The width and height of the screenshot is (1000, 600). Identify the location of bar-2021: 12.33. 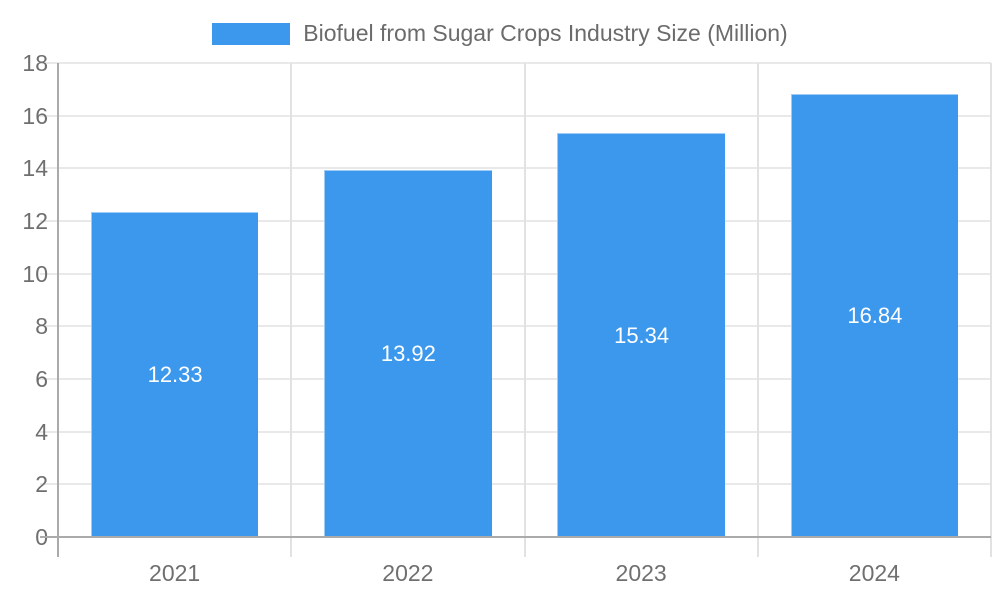
(174, 374).